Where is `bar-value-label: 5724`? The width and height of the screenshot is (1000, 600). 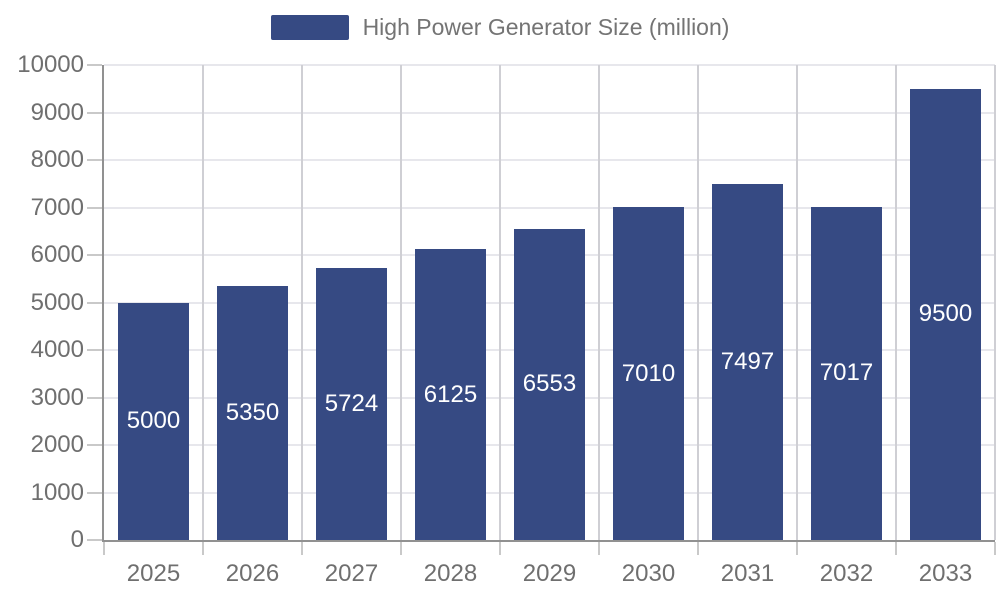 bar-value-label: 5724 is located at coordinates (351, 404).